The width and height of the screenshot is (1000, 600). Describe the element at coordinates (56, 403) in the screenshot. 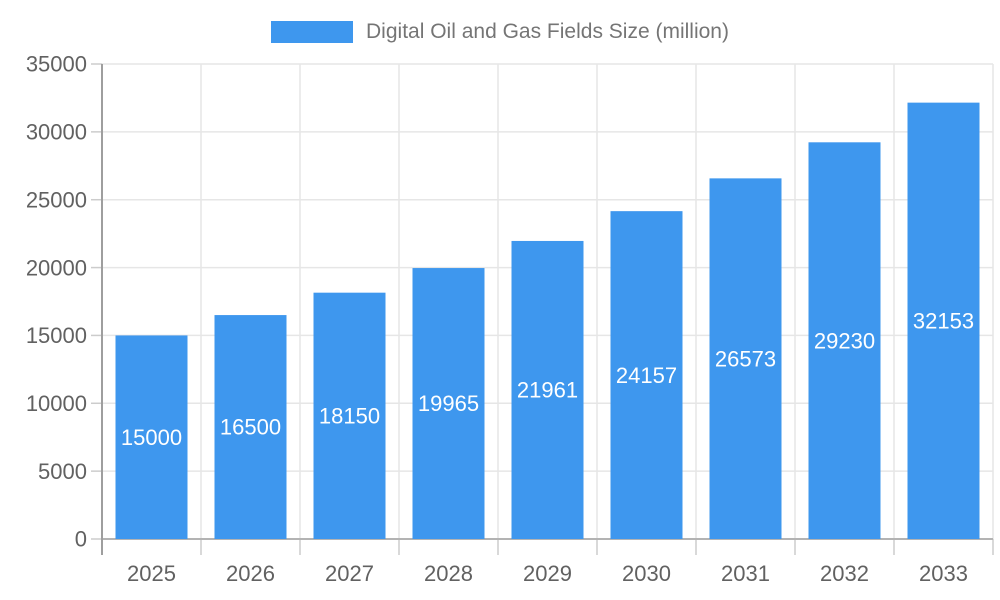

I see `y-axis-label: 10000` at that location.